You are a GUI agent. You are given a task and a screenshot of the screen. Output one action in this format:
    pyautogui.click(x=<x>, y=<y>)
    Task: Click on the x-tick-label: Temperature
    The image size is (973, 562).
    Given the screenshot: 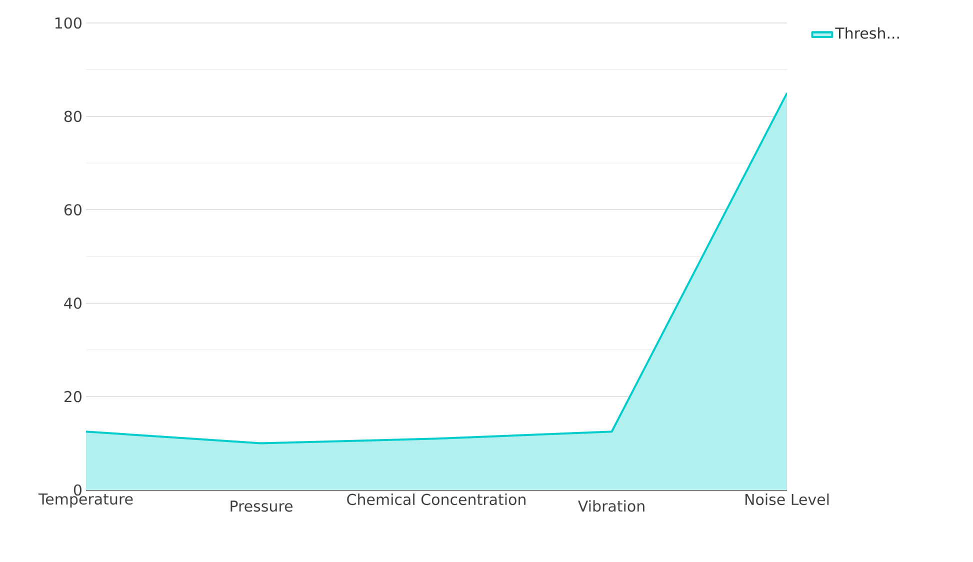 What is the action you would take?
    pyautogui.click(x=85, y=501)
    